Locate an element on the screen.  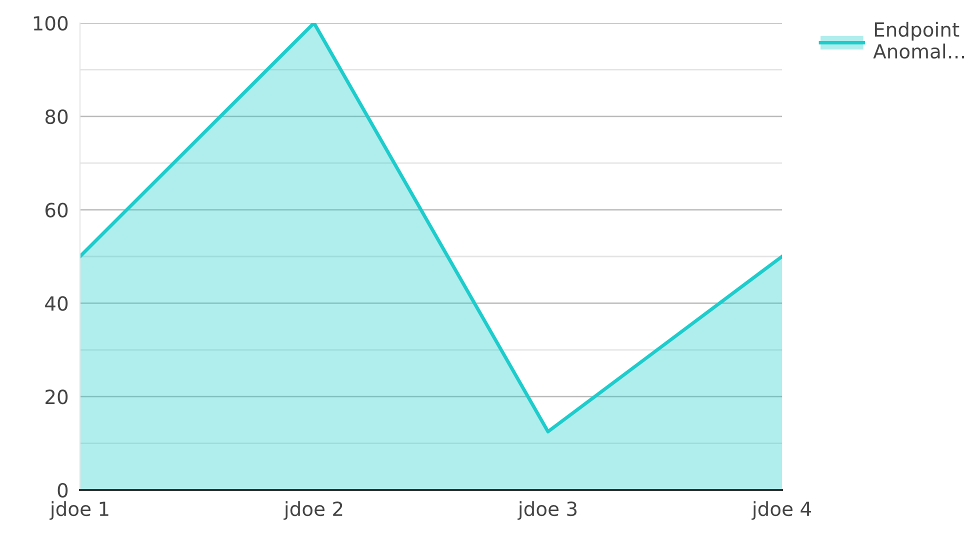
y-tick-label: 60 is located at coordinates (57, 210).